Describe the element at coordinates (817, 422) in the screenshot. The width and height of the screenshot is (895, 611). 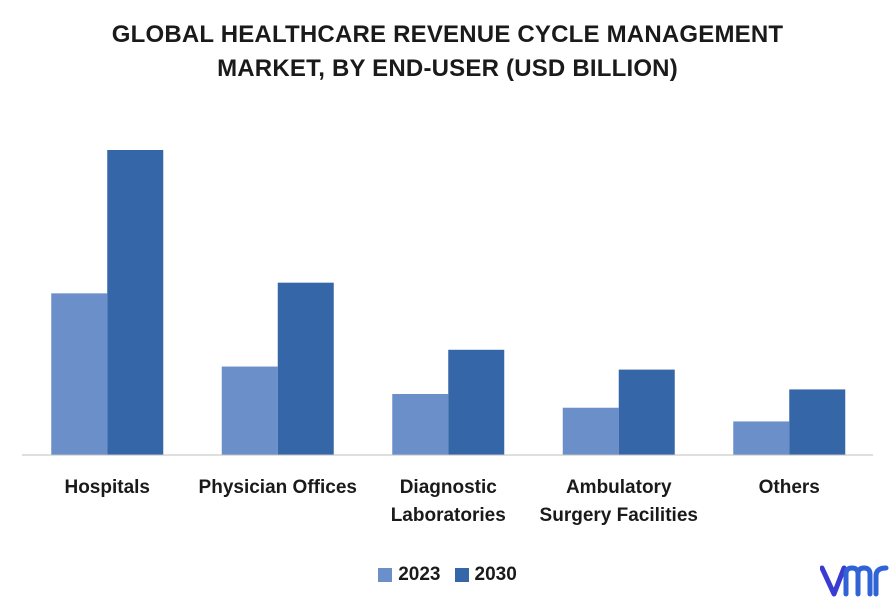
I see `bar-2030-others` at that location.